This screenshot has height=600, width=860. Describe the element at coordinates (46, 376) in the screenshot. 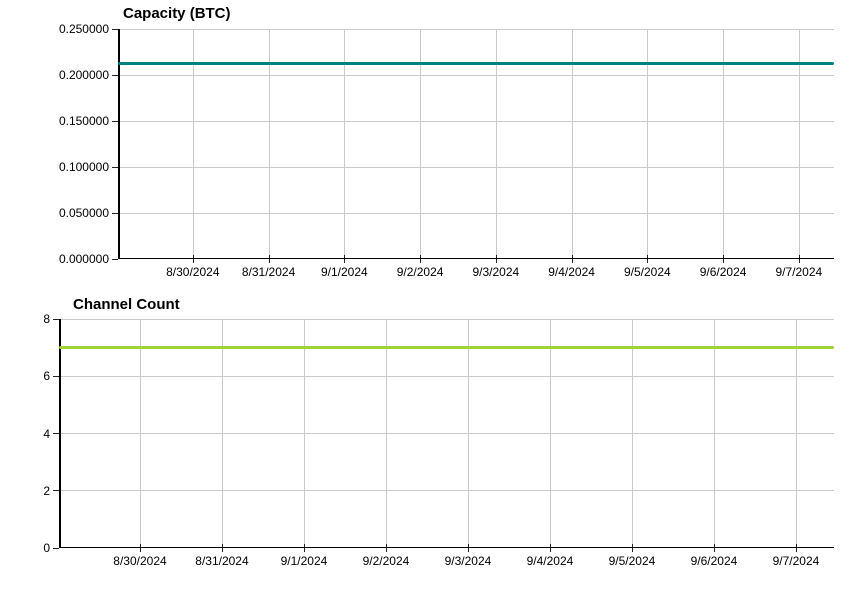

I see `y-axis-tick-label: 6` at that location.